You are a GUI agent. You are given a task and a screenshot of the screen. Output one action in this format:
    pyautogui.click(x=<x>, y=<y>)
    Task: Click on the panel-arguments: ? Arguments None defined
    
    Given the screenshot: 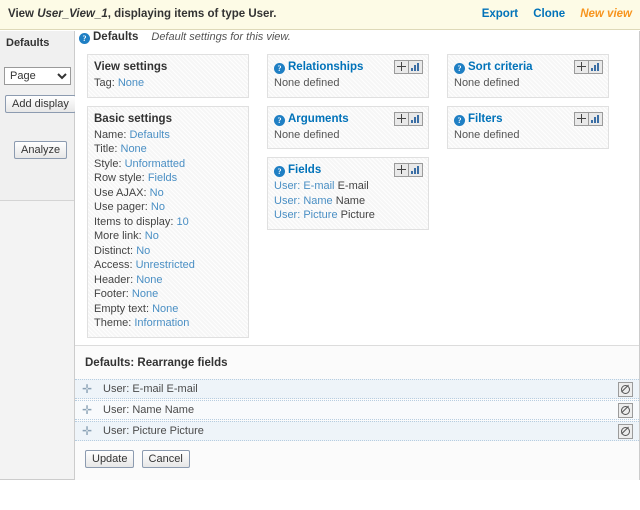 What is the action you would take?
    pyautogui.click(x=348, y=127)
    